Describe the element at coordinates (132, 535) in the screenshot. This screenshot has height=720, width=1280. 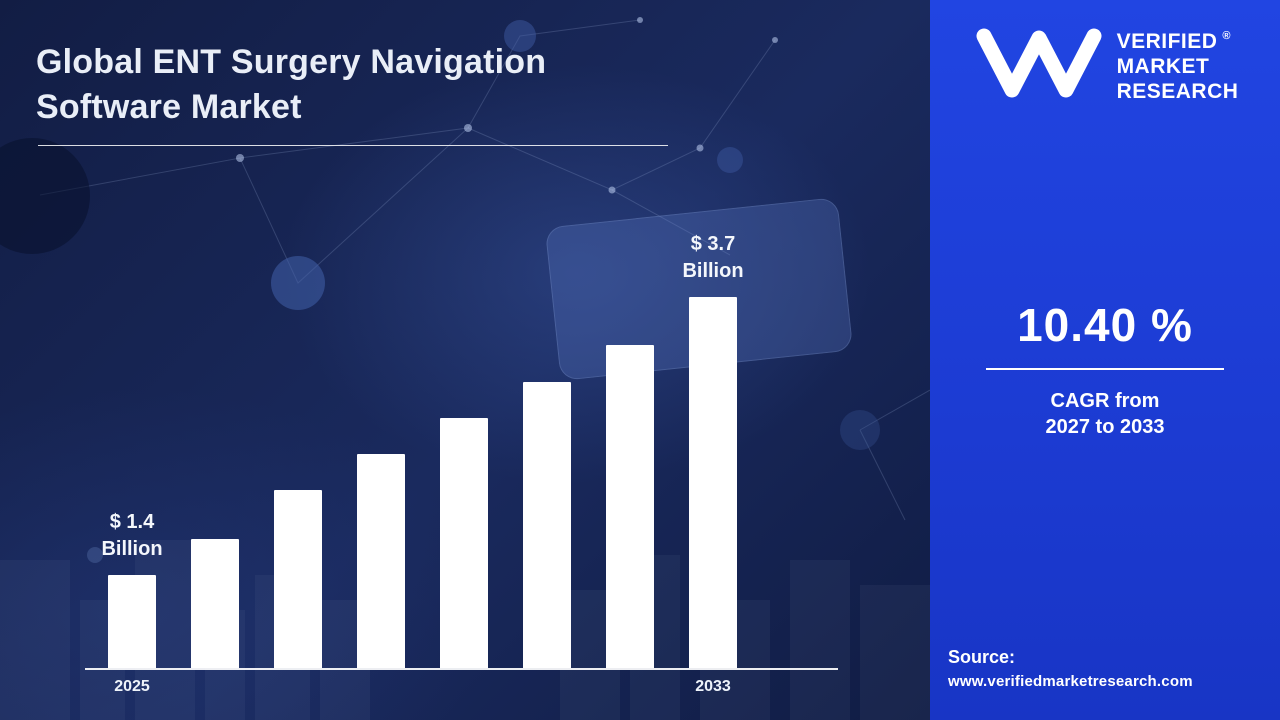
I see `bar-value-annotation: $ 1.4 Billion` at that location.